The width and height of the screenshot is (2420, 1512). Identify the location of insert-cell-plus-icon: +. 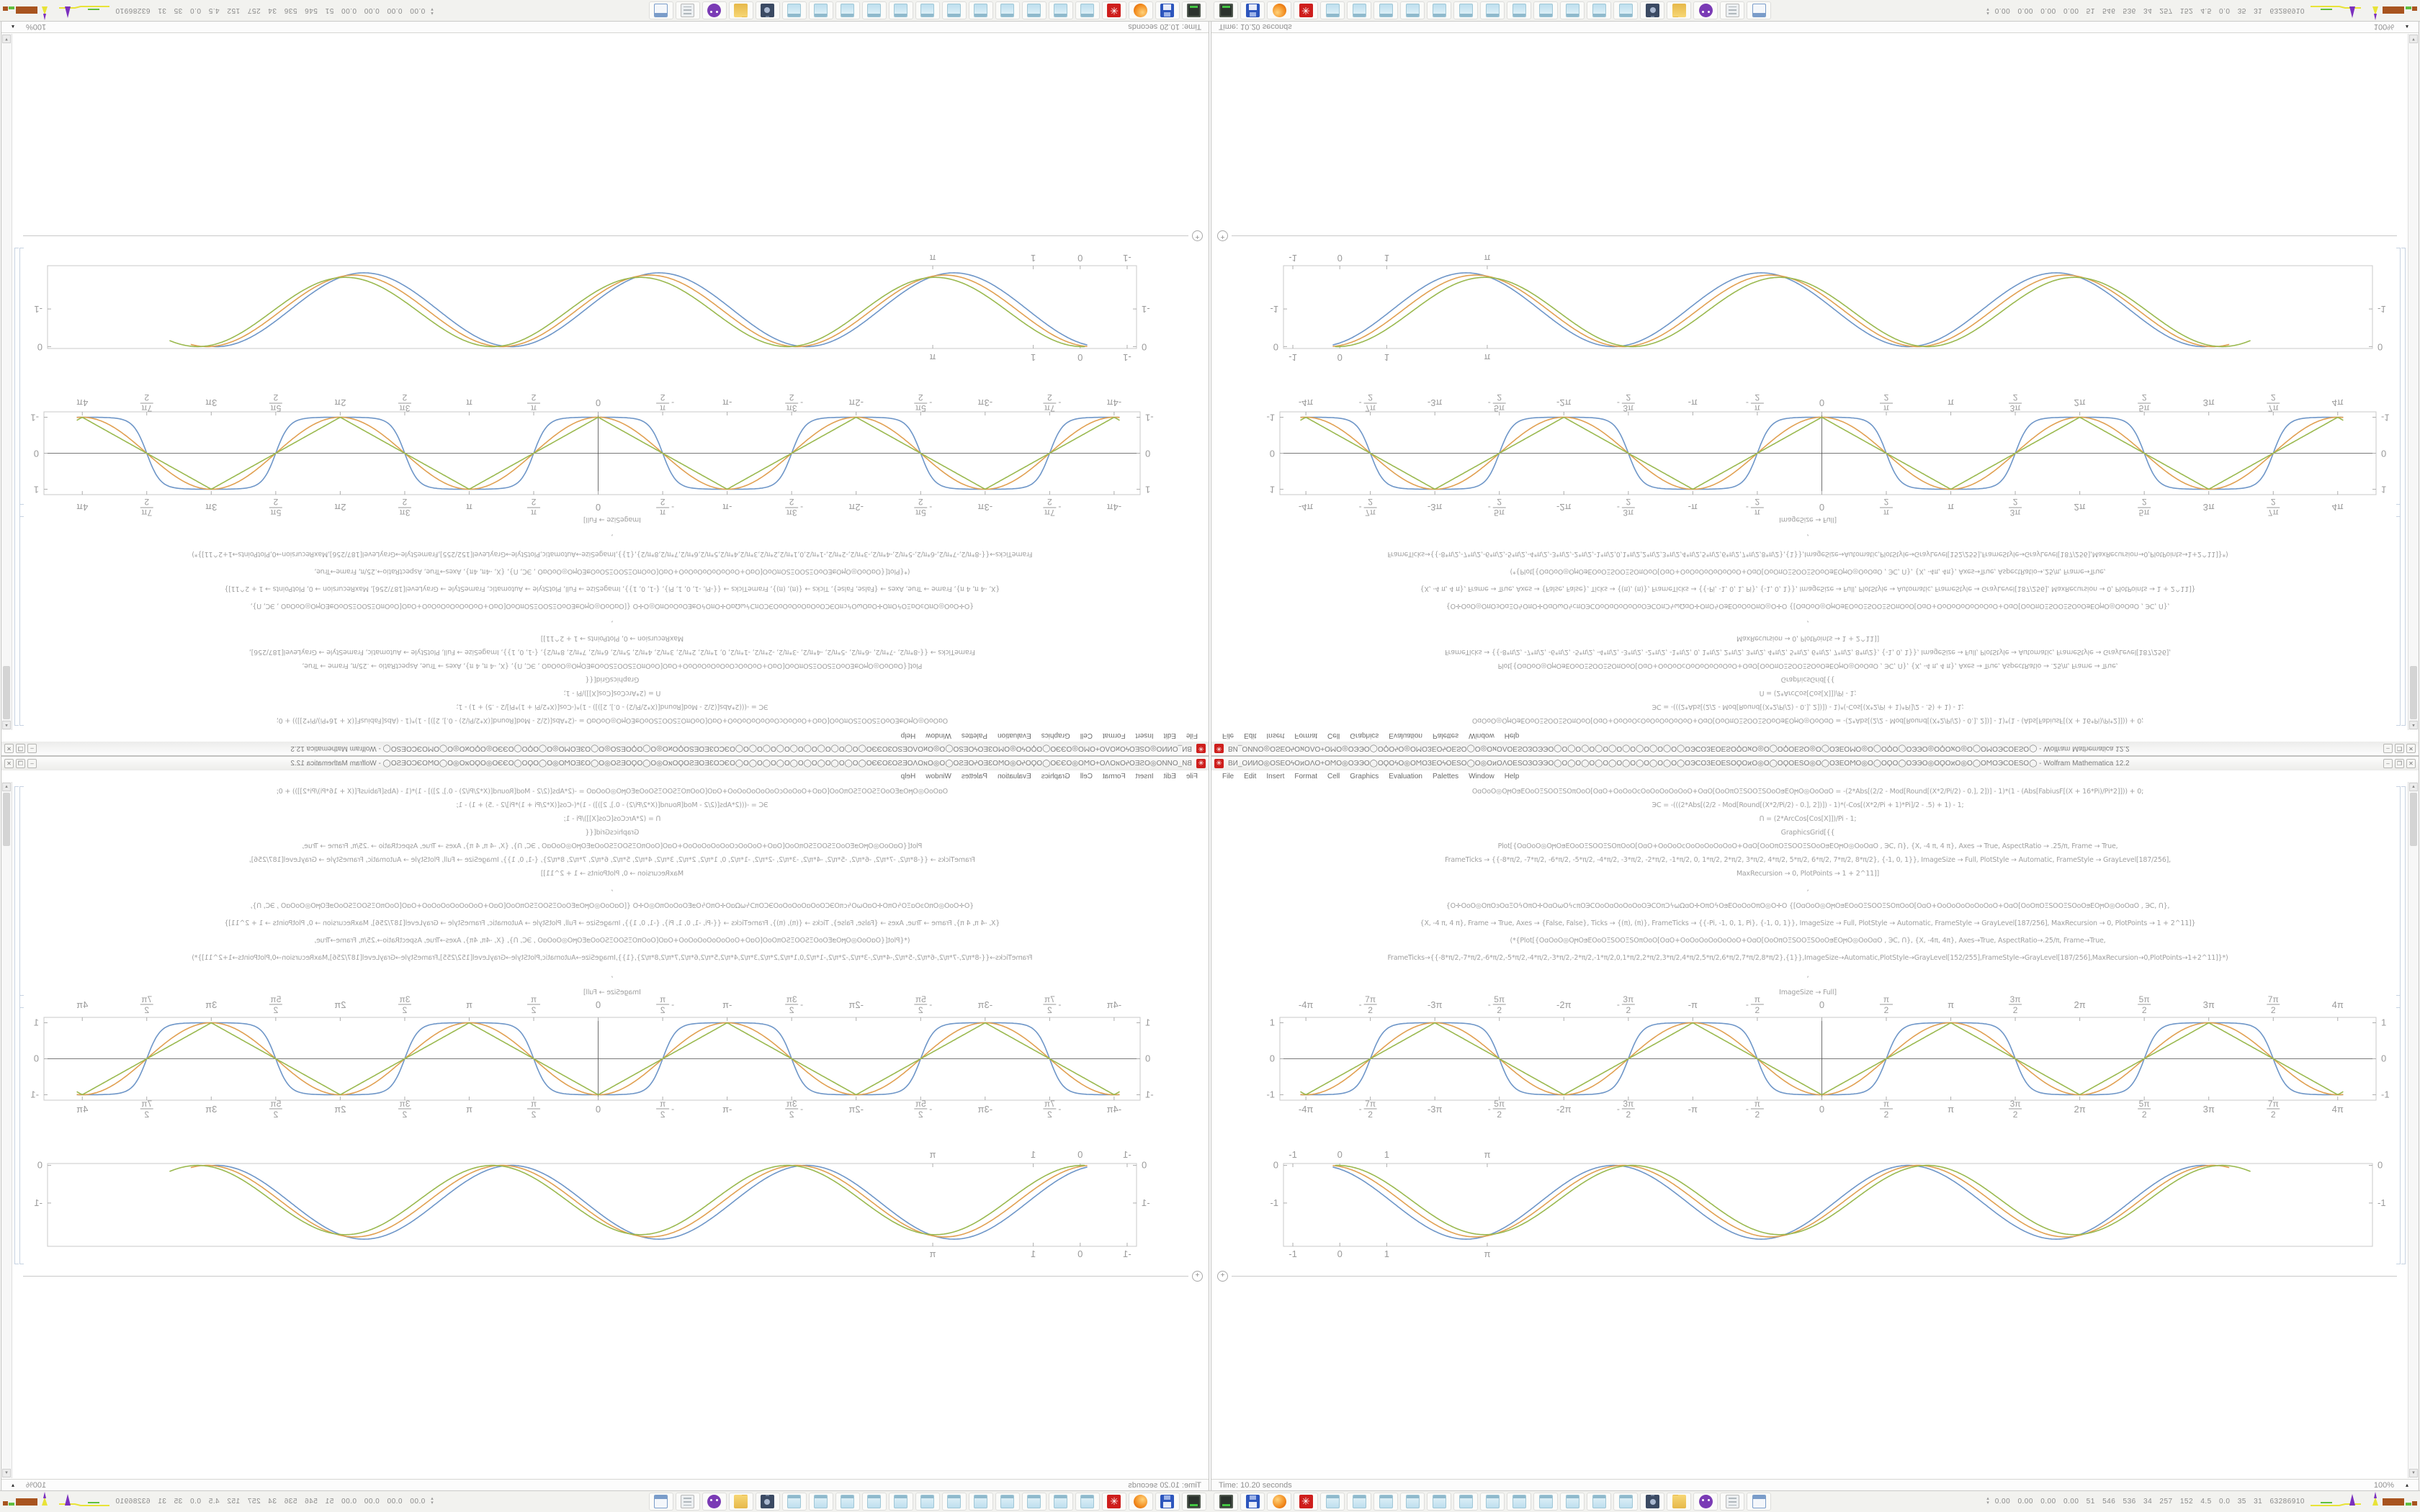
(1222, 235).